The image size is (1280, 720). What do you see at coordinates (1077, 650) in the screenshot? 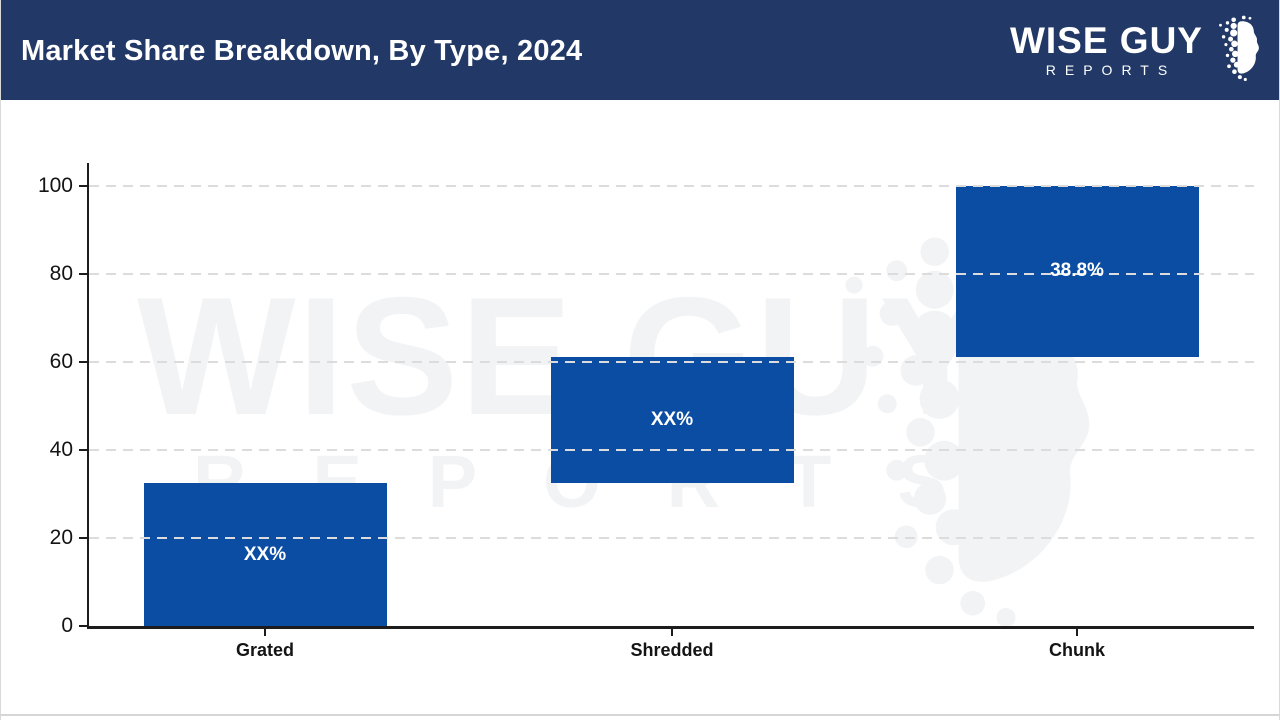
I see `x-category-label: Chunk` at bounding box center [1077, 650].